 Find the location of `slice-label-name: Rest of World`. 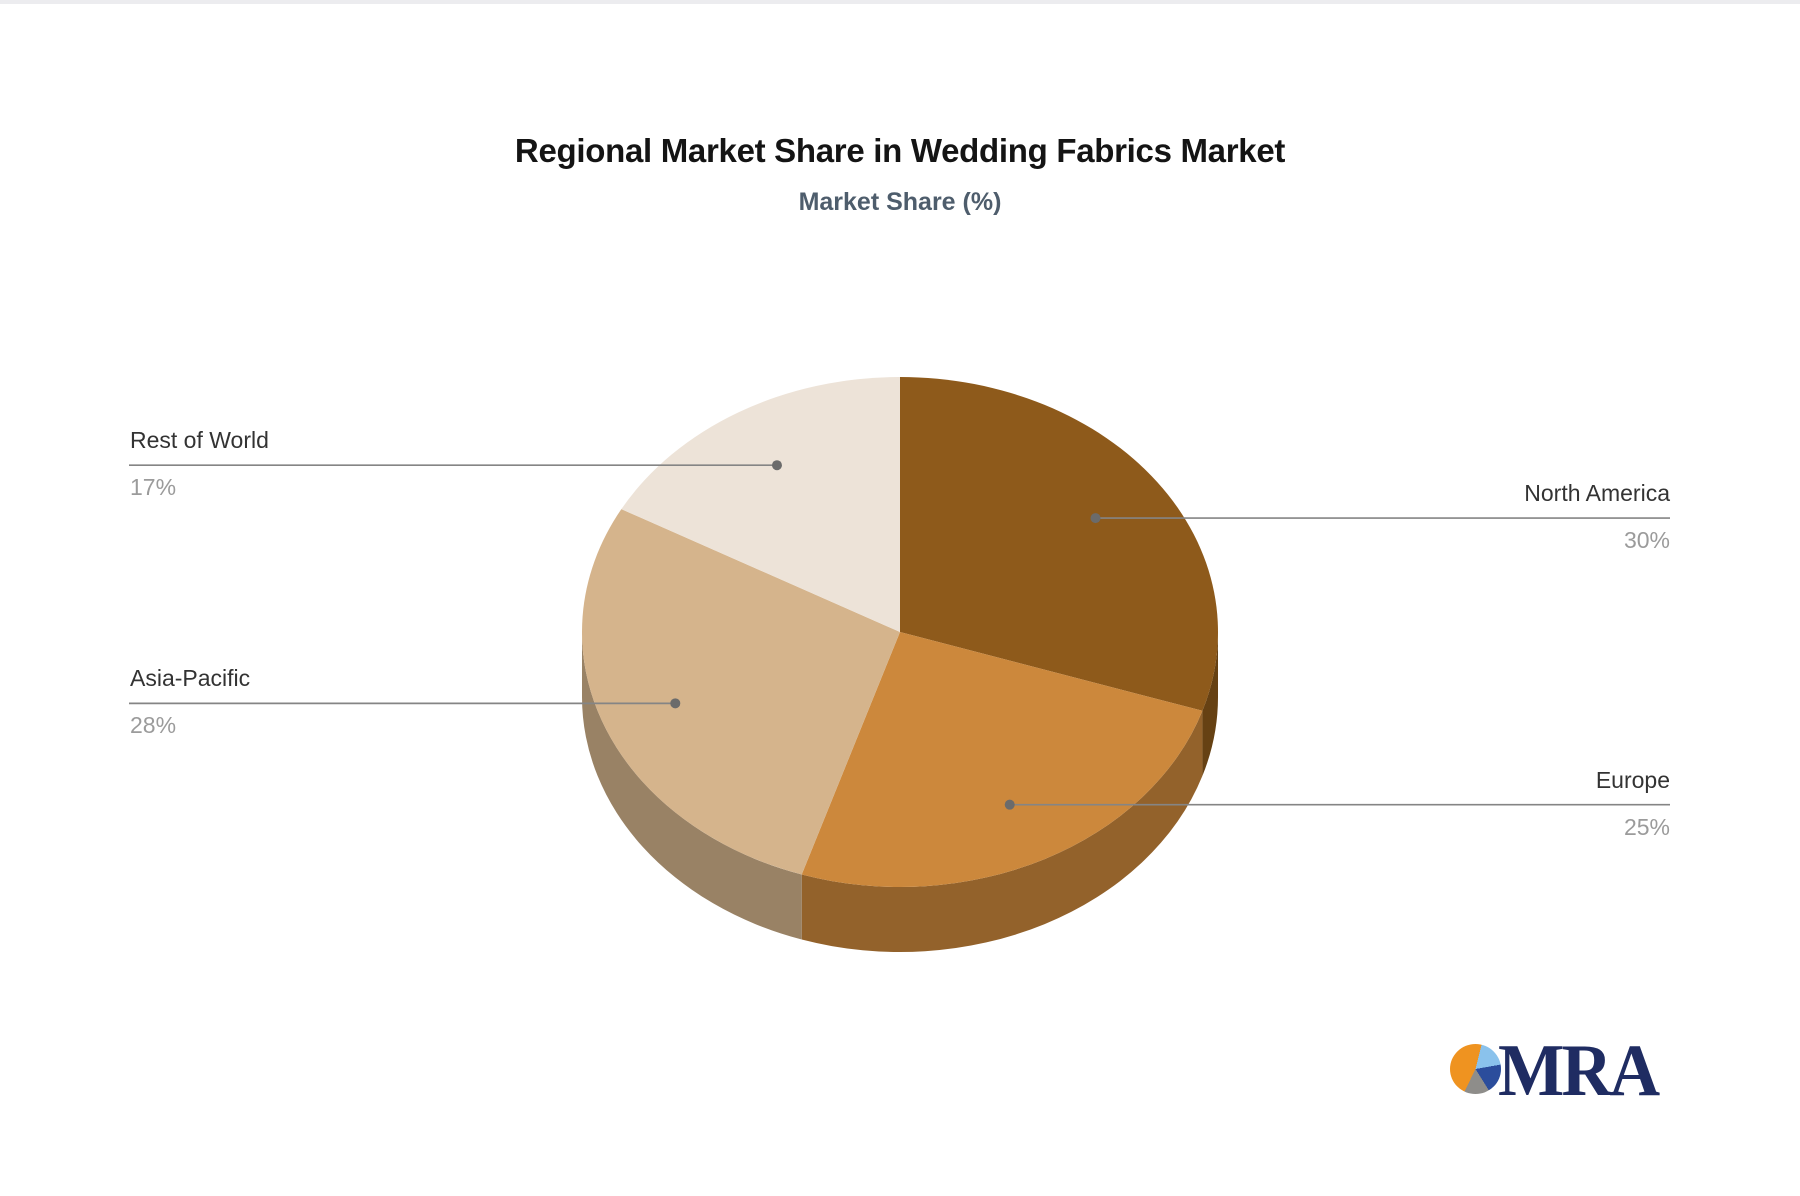

slice-label-name: Rest of World is located at coordinates (199, 440).